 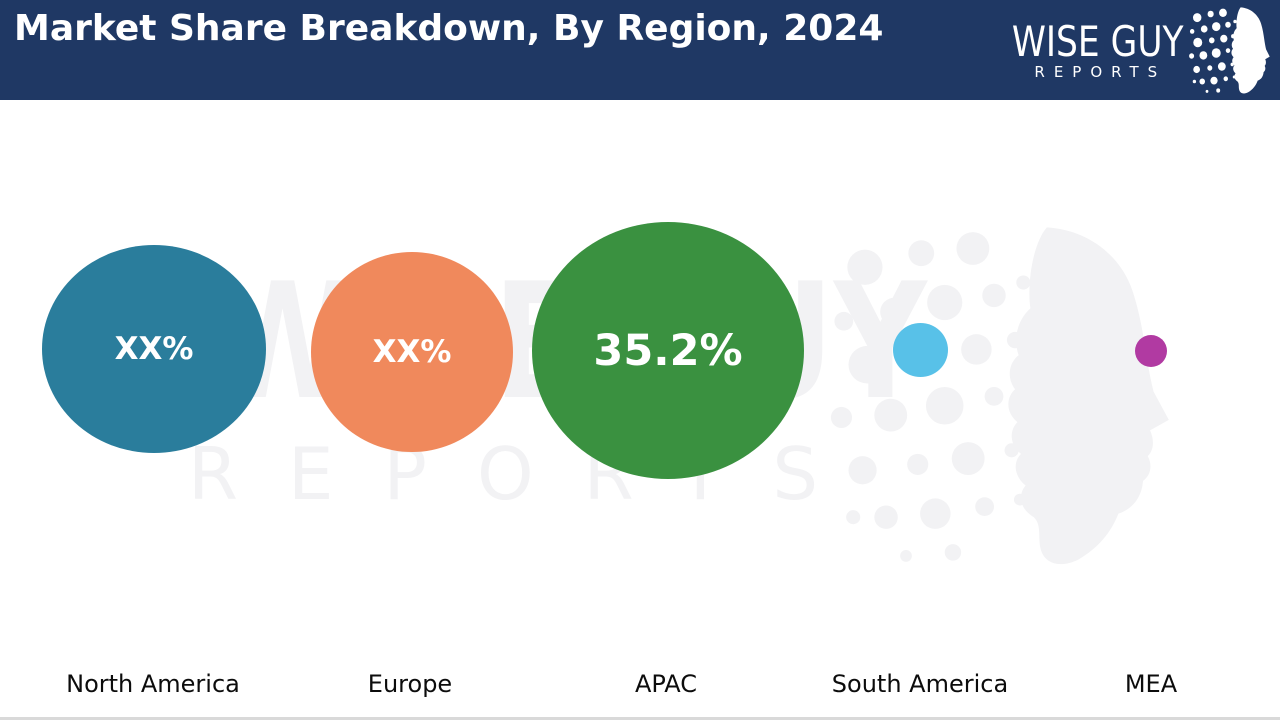 What do you see at coordinates (1151, 684) in the screenshot?
I see `category-label-mea: MEA` at bounding box center [1151, 684].